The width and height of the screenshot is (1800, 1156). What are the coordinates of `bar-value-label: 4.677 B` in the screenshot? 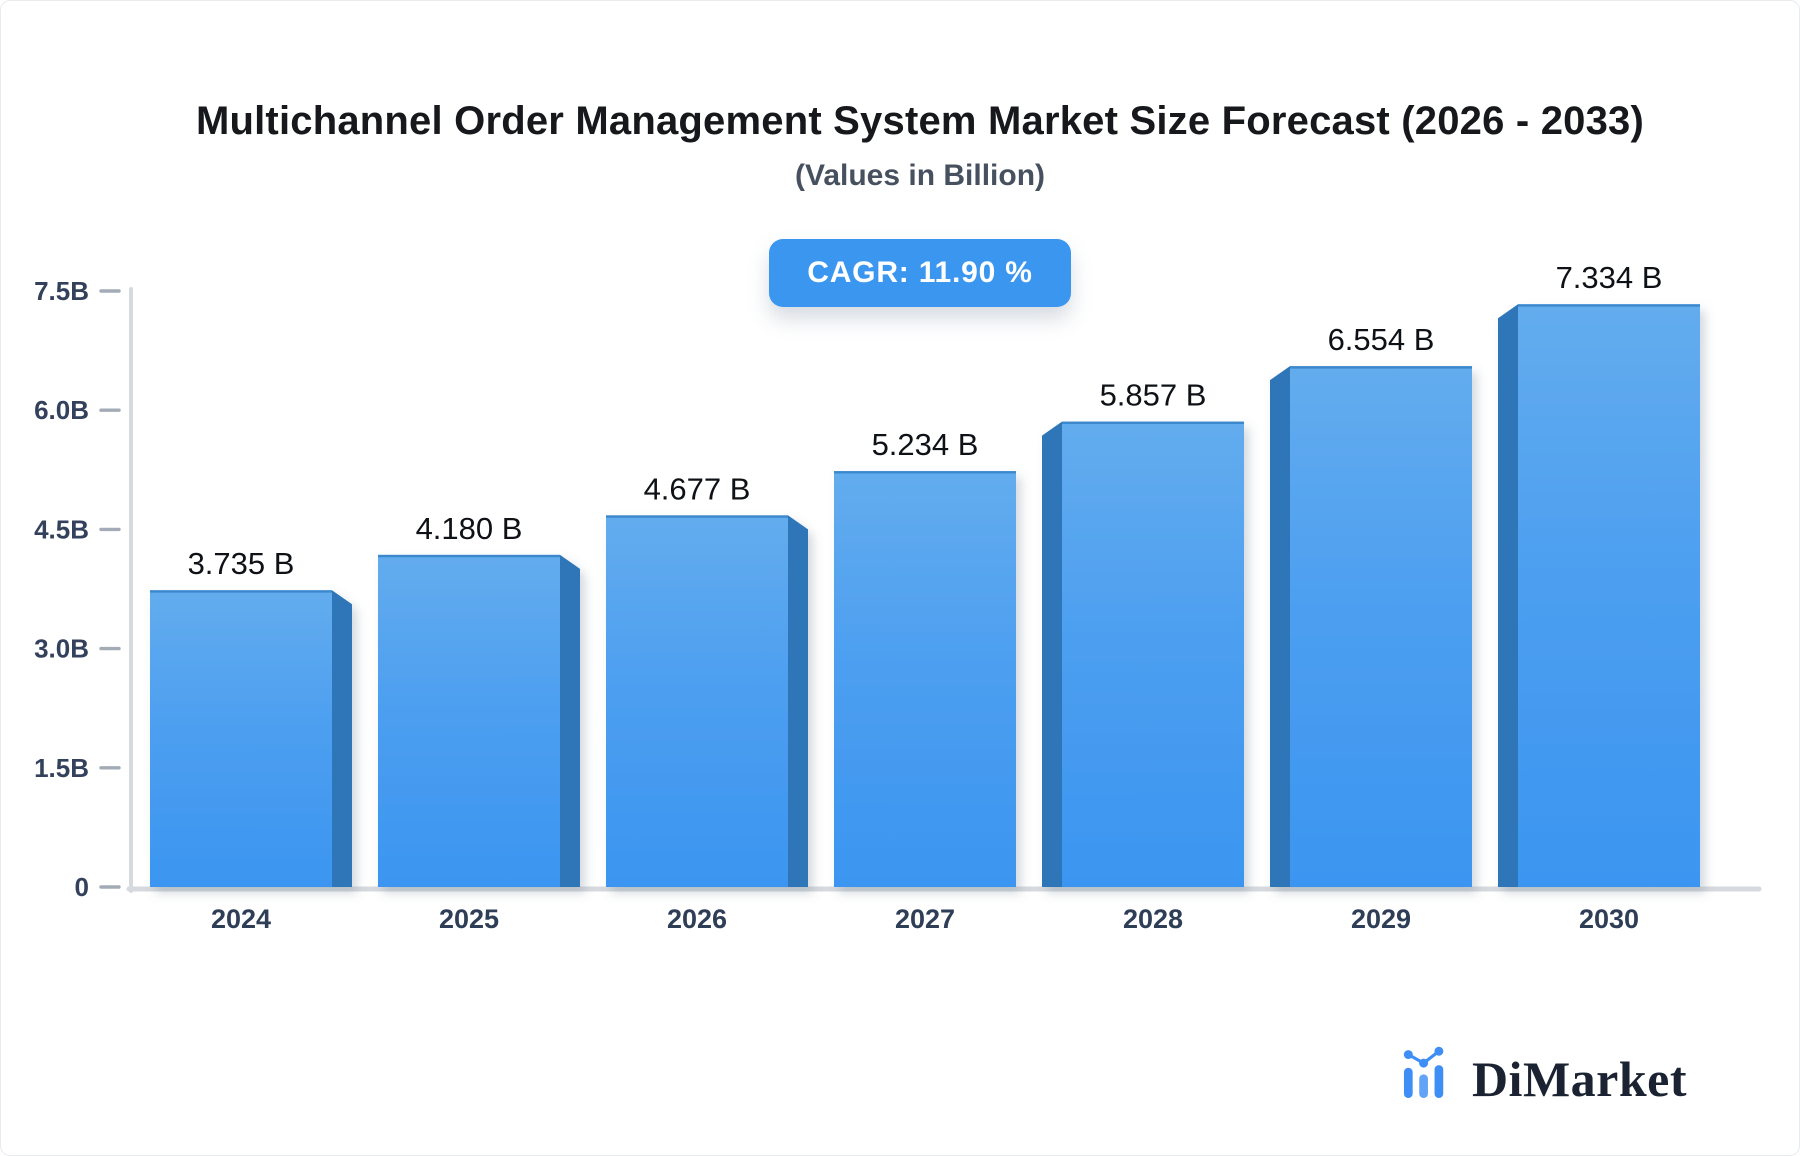 It's located at (697, 488).